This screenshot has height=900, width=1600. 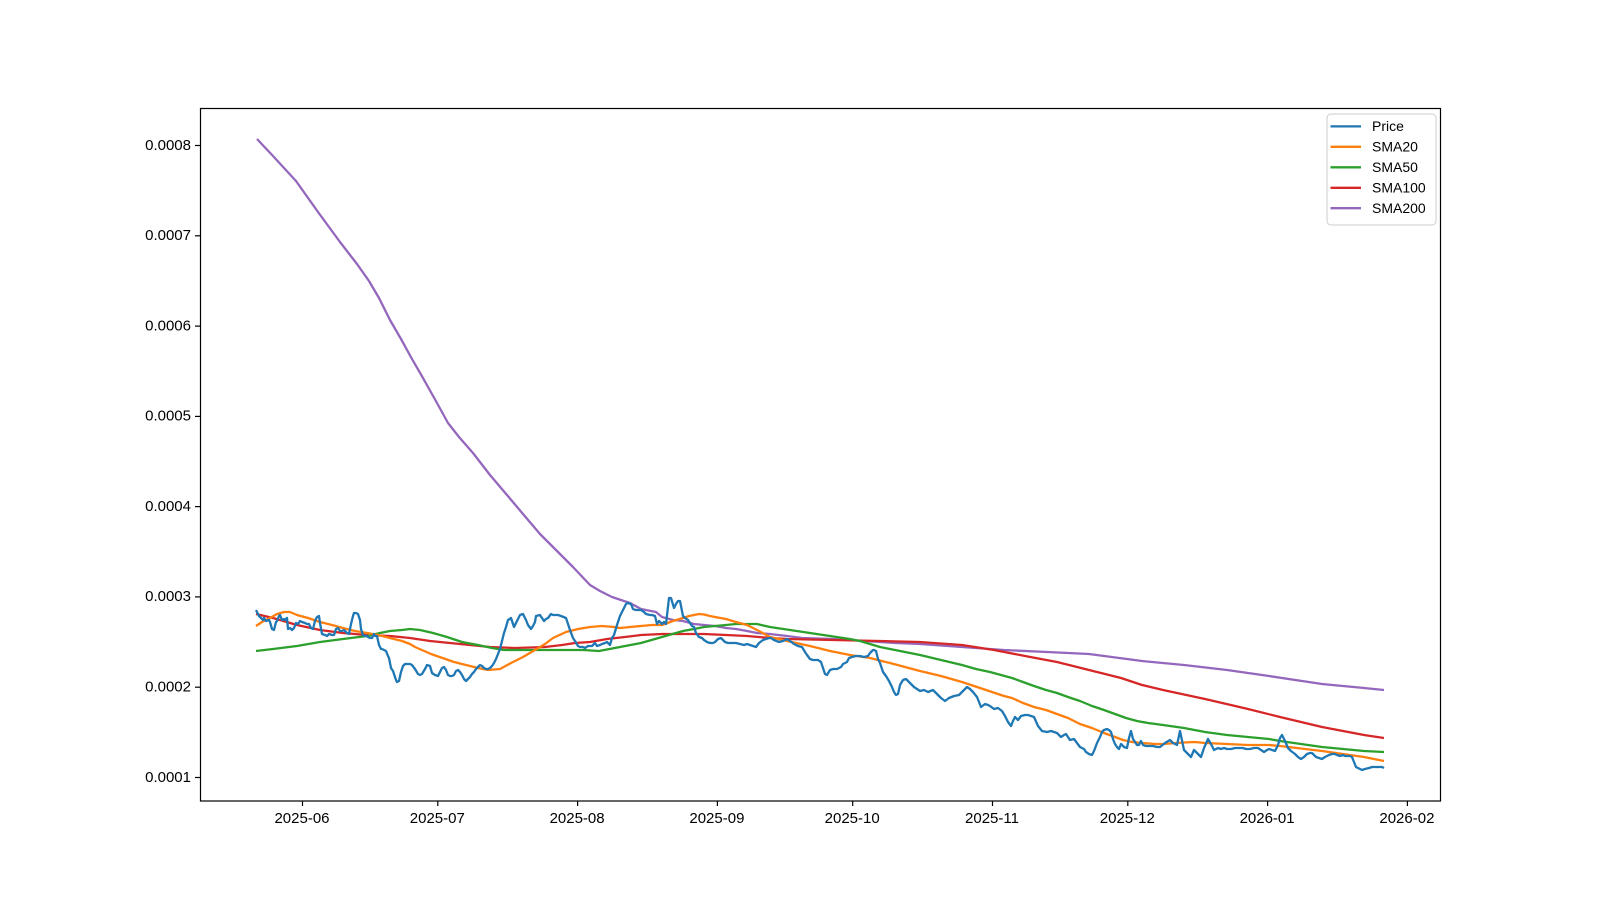 What do you see at coordinates (437, 818) in the screenshot?
I see `svg-text: 2025-07` at bounding box center [437, 818].